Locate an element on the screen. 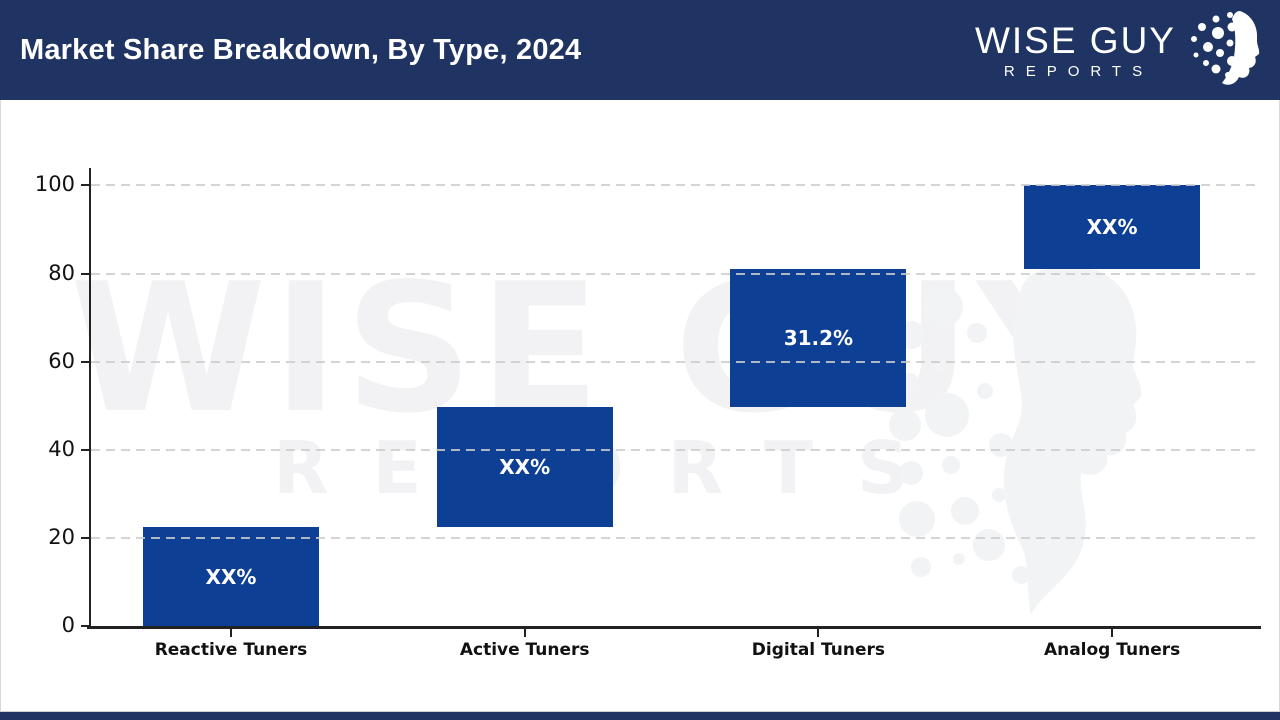 The width and height of the screenshot is (1280, 720). logo-text: WISE GUY REPORTS is located at coordinates (1075, 50).